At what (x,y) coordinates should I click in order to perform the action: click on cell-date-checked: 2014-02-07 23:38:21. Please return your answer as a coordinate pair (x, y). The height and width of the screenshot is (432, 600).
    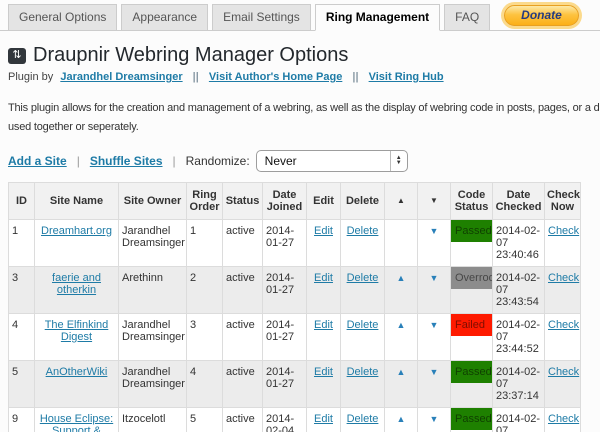
    Looking at the image, I should click on (518, 419).